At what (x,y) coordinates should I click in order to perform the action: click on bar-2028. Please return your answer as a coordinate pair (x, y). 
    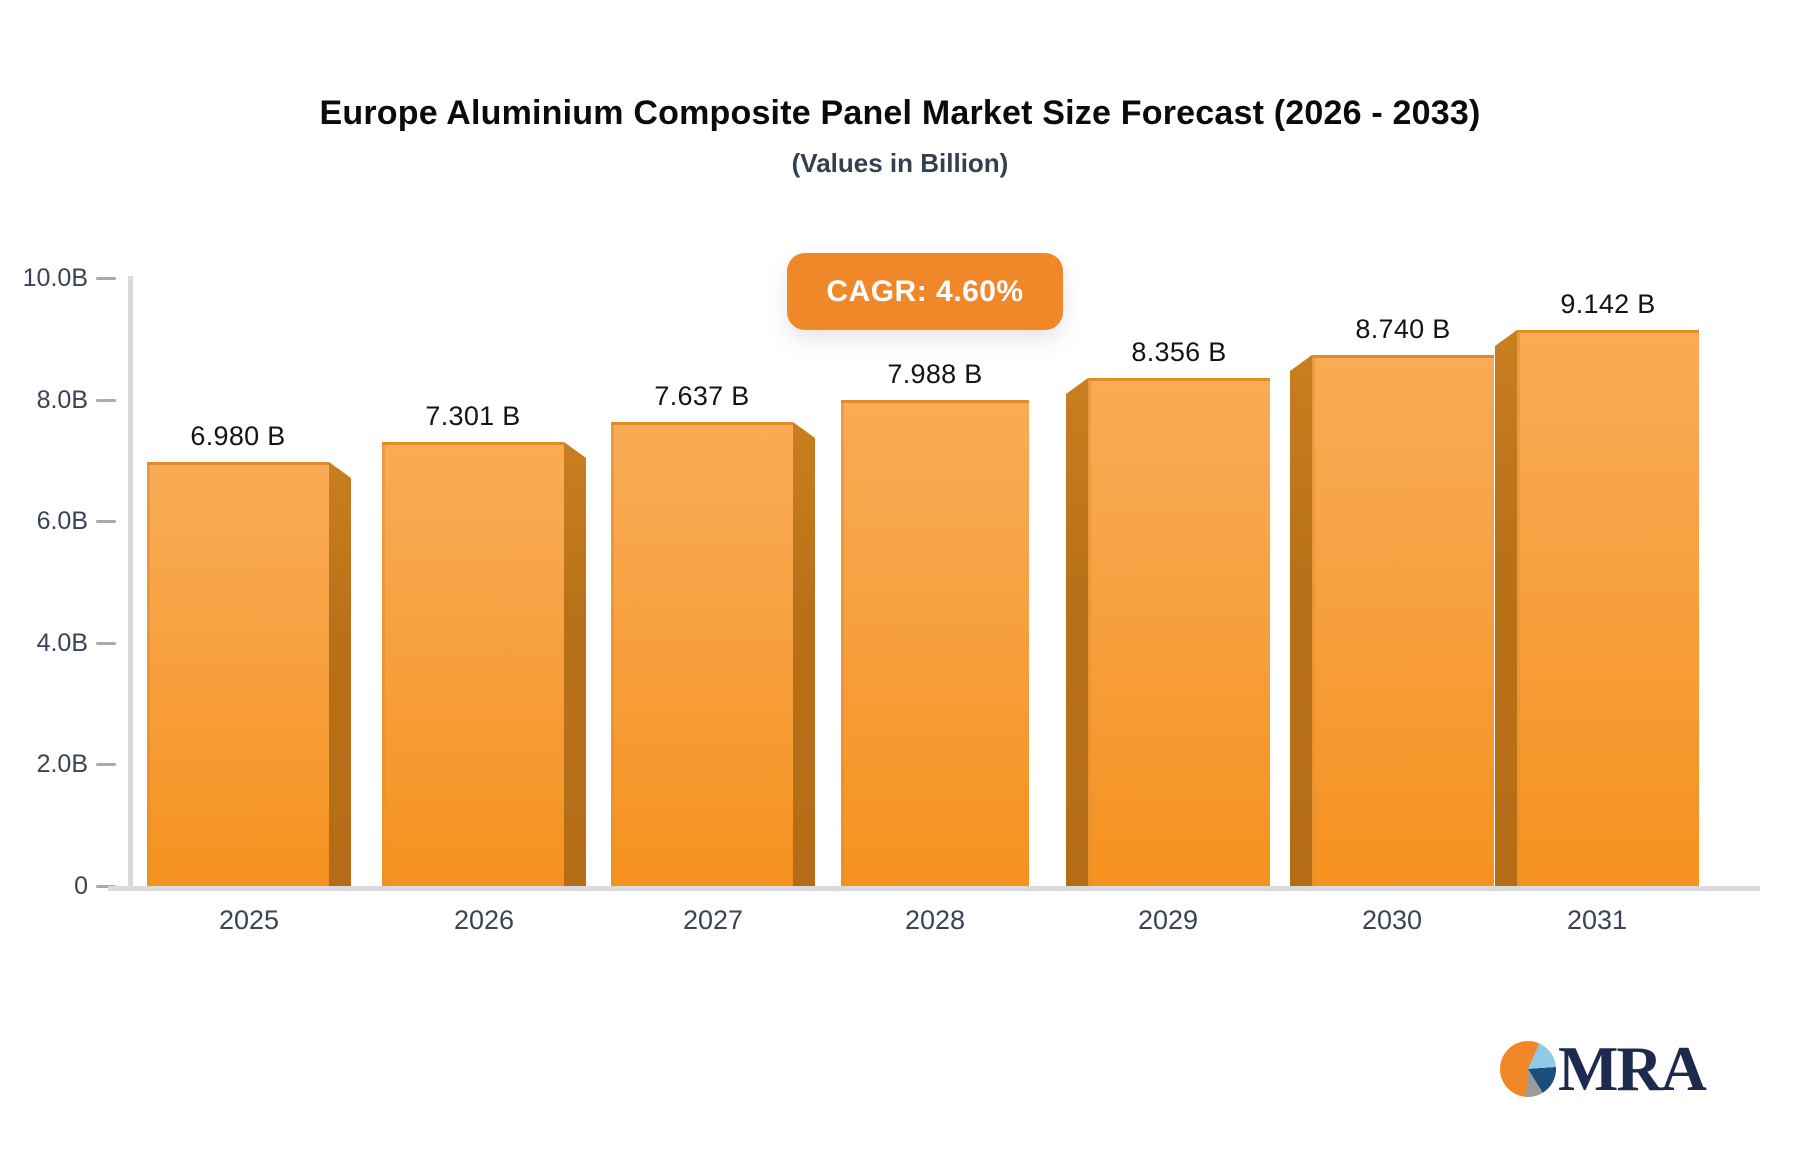
    Looking at the image, I should click on (935, 643).